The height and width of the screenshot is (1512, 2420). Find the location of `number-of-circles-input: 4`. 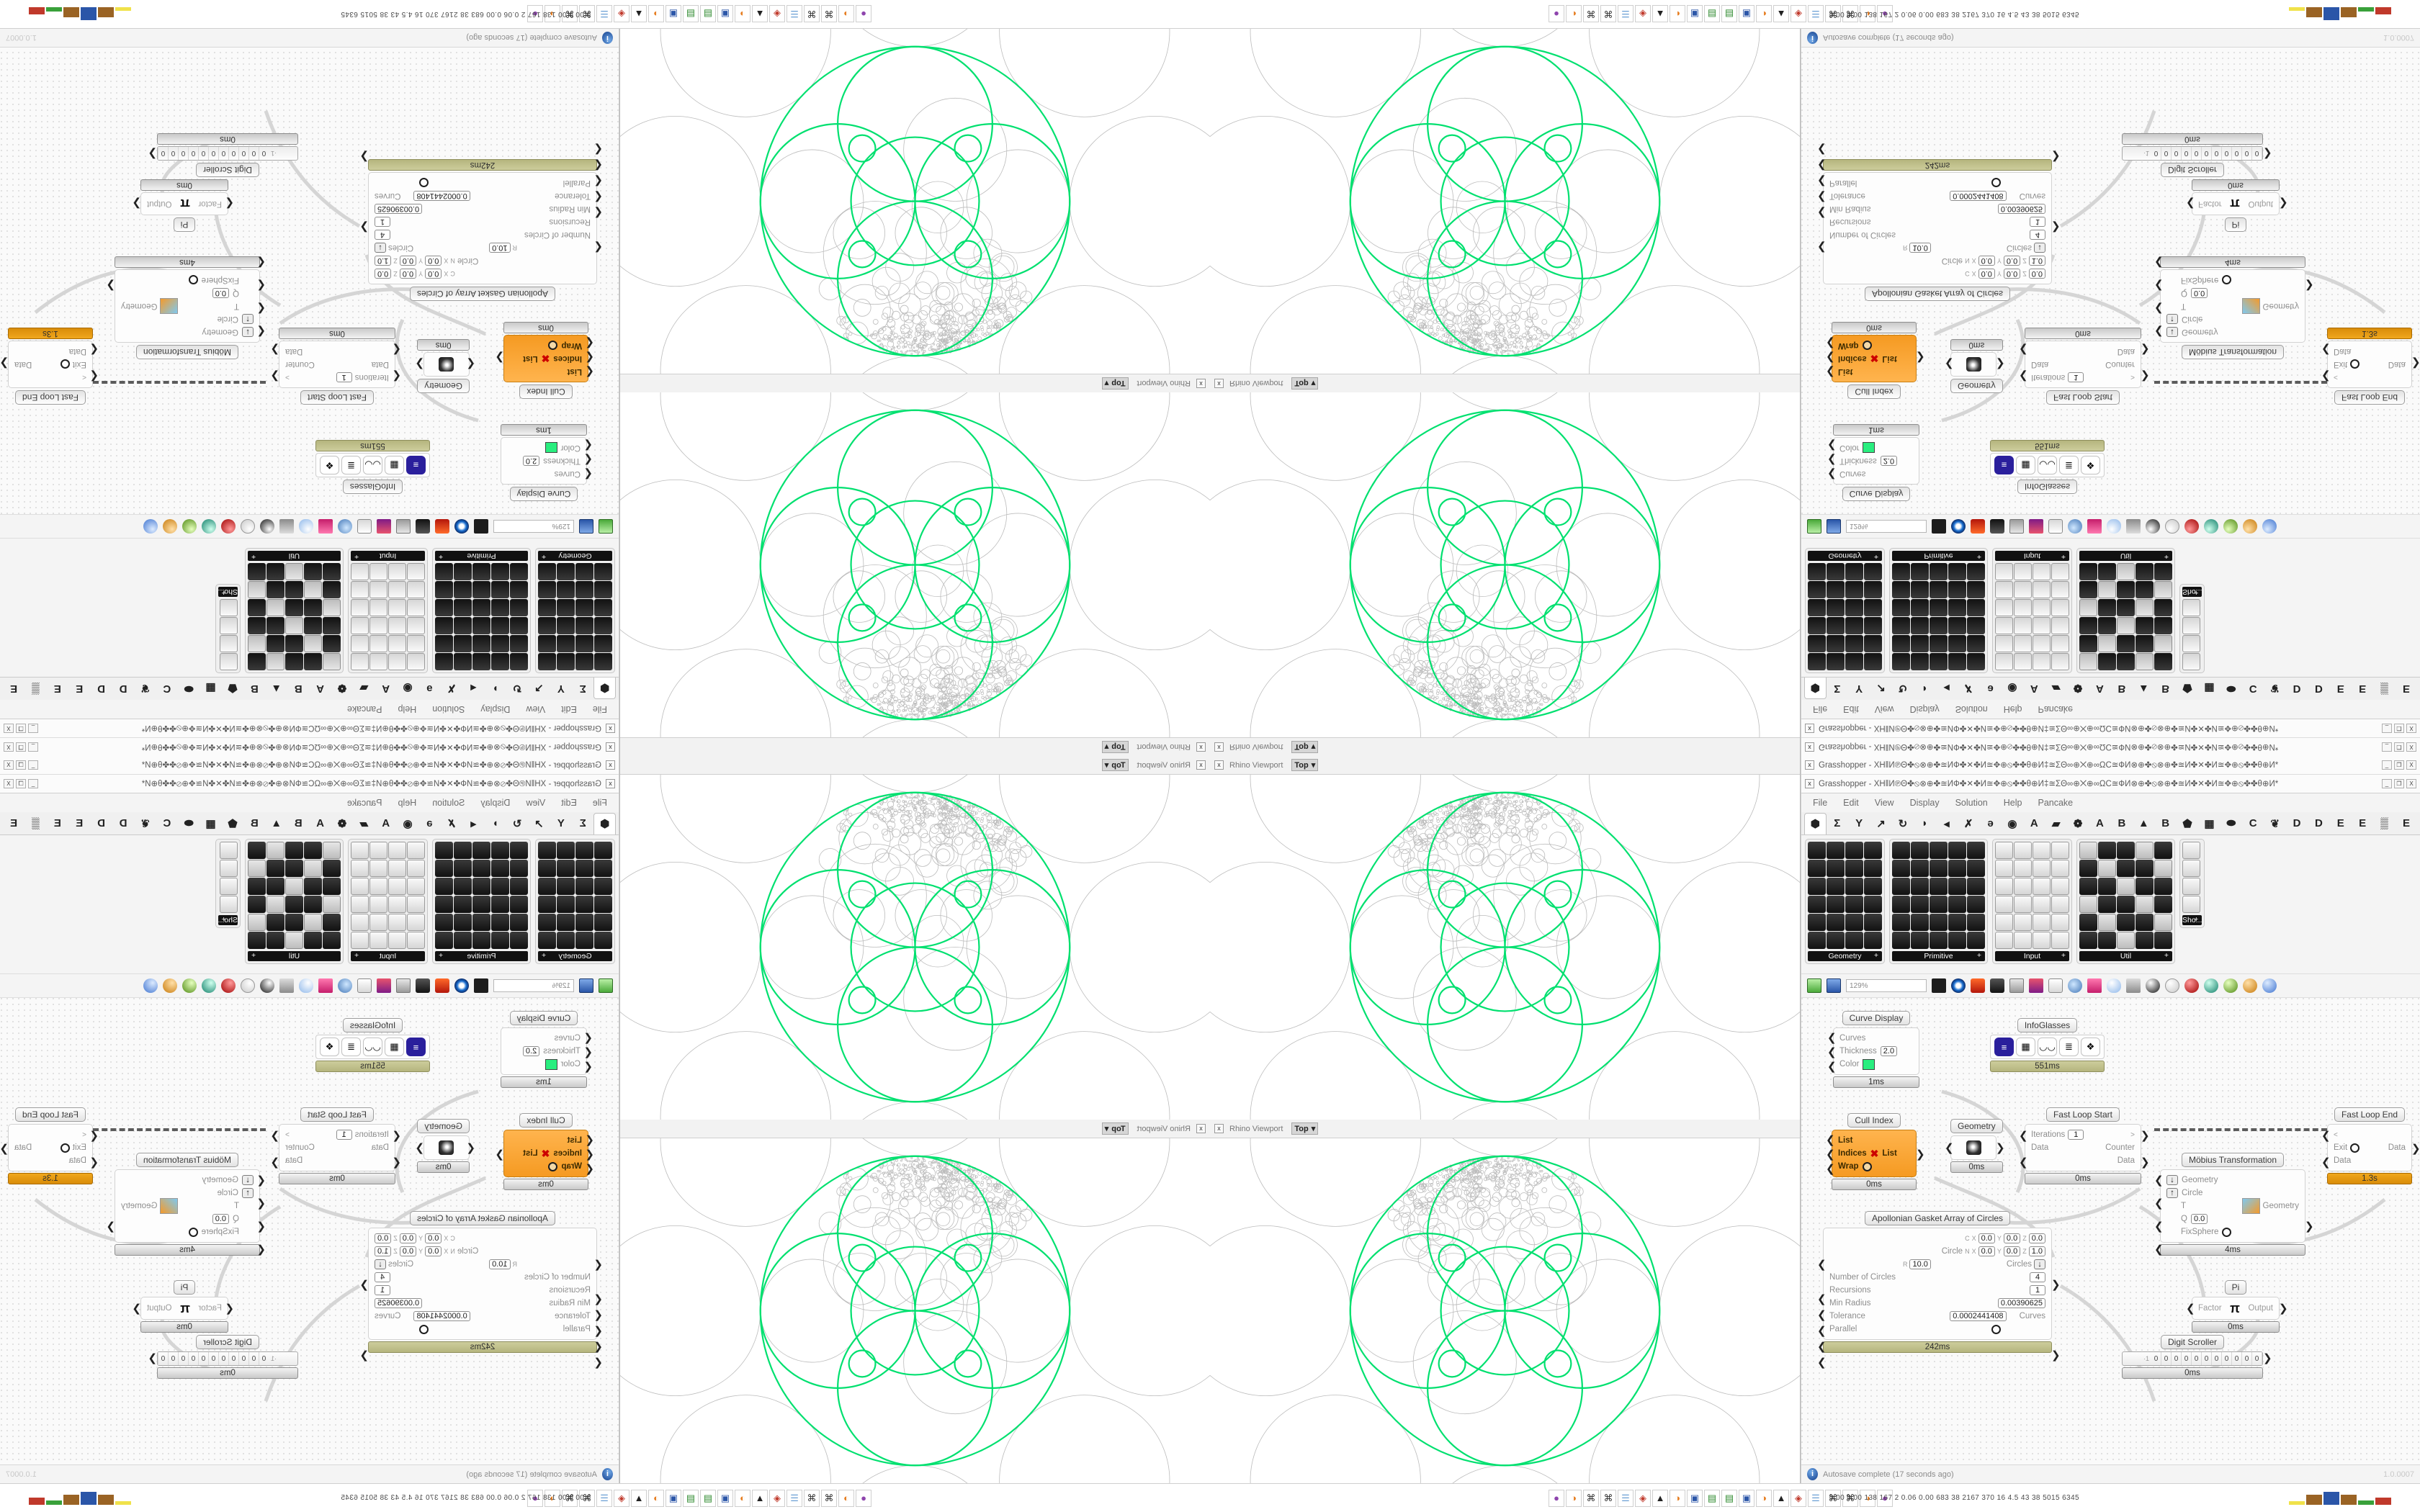

number-of-circles-input: 4 is located at coordinates (2037, 235).